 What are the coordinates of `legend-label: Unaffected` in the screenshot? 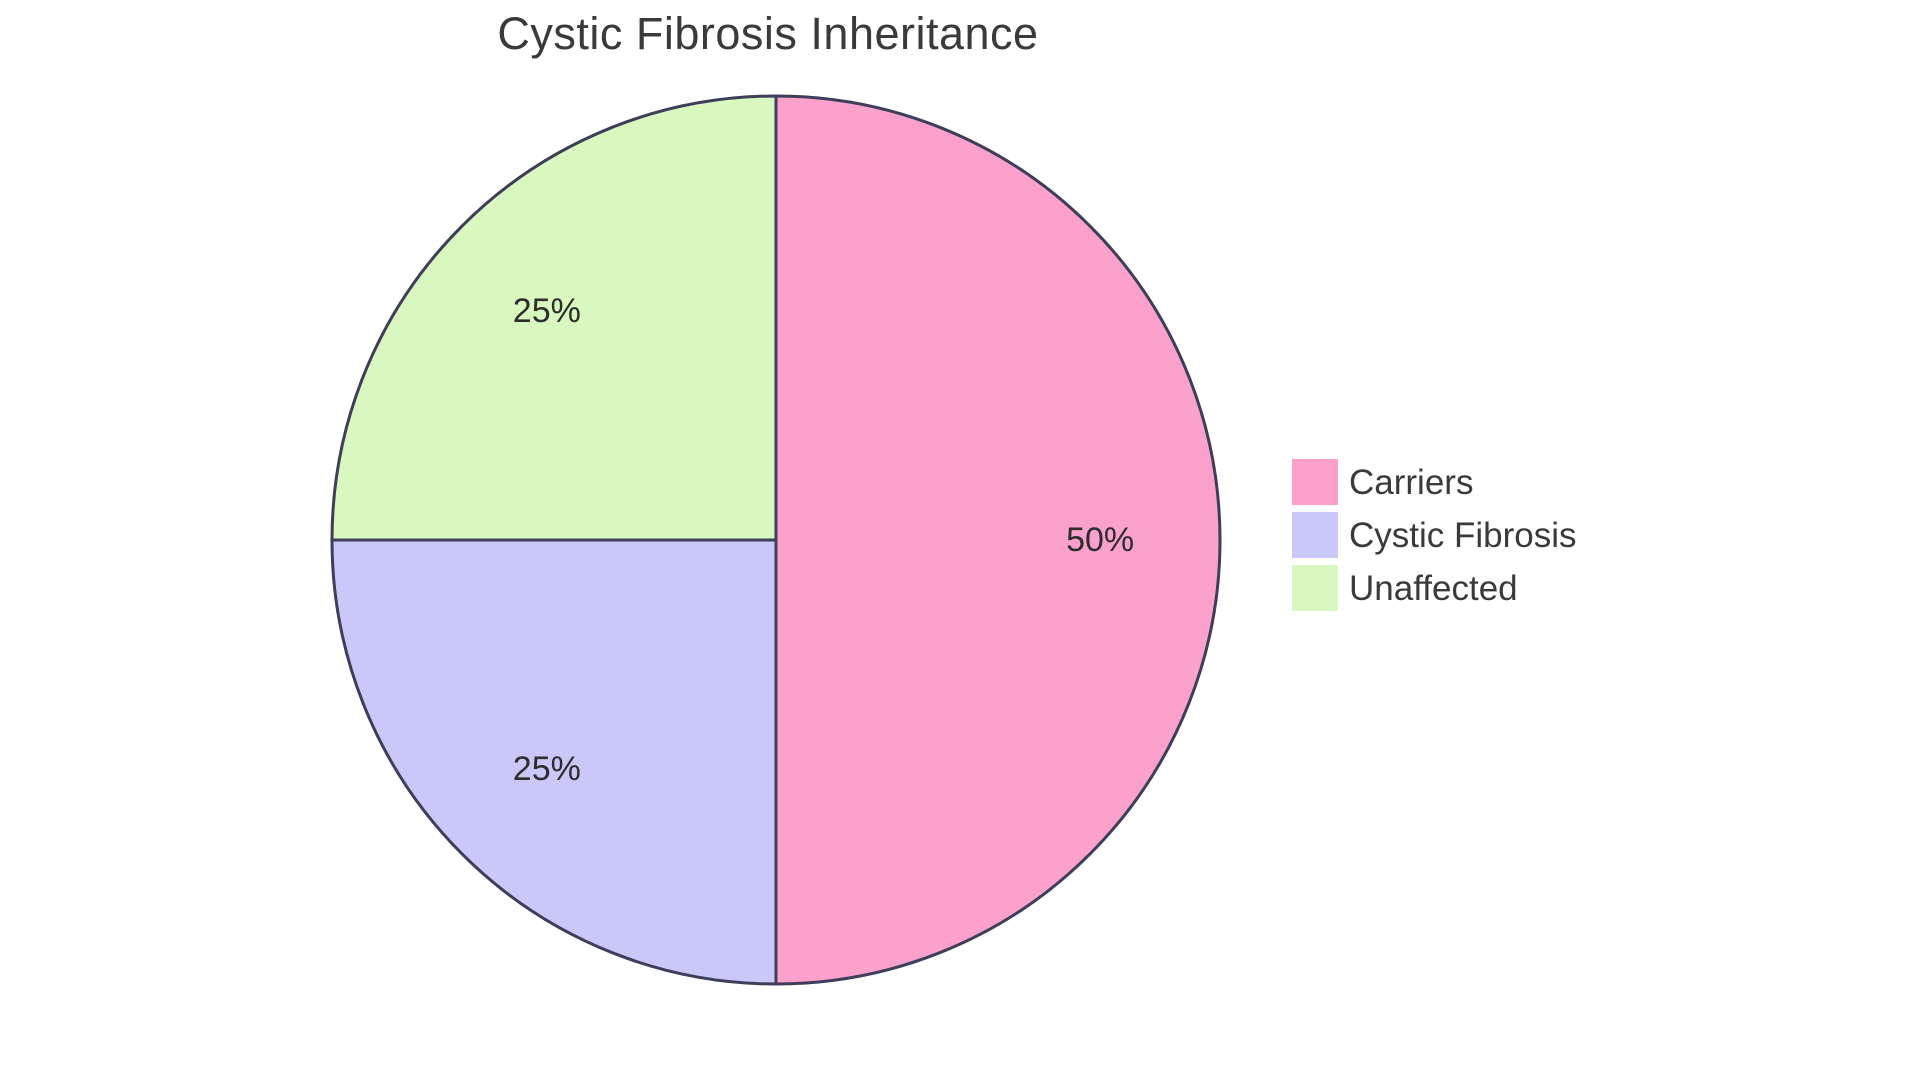 It's located at (1433, 588).